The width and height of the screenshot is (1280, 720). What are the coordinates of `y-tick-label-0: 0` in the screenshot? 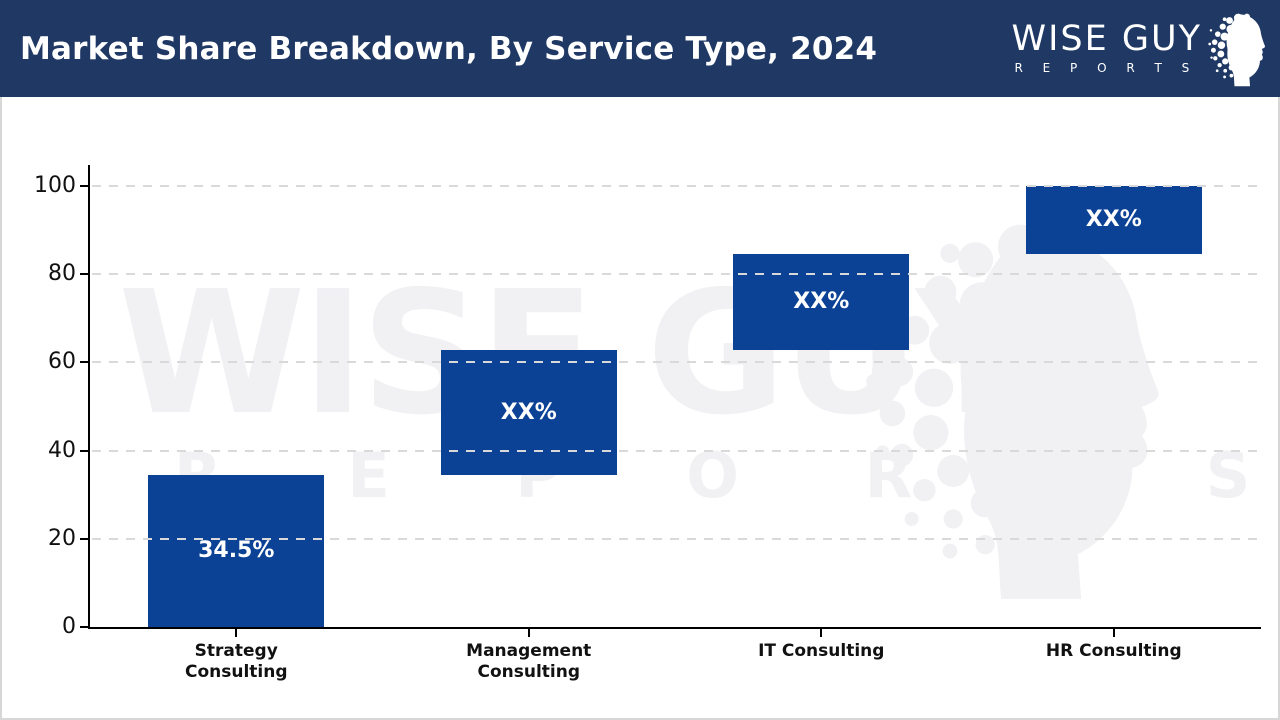 It's located at (69, 626).